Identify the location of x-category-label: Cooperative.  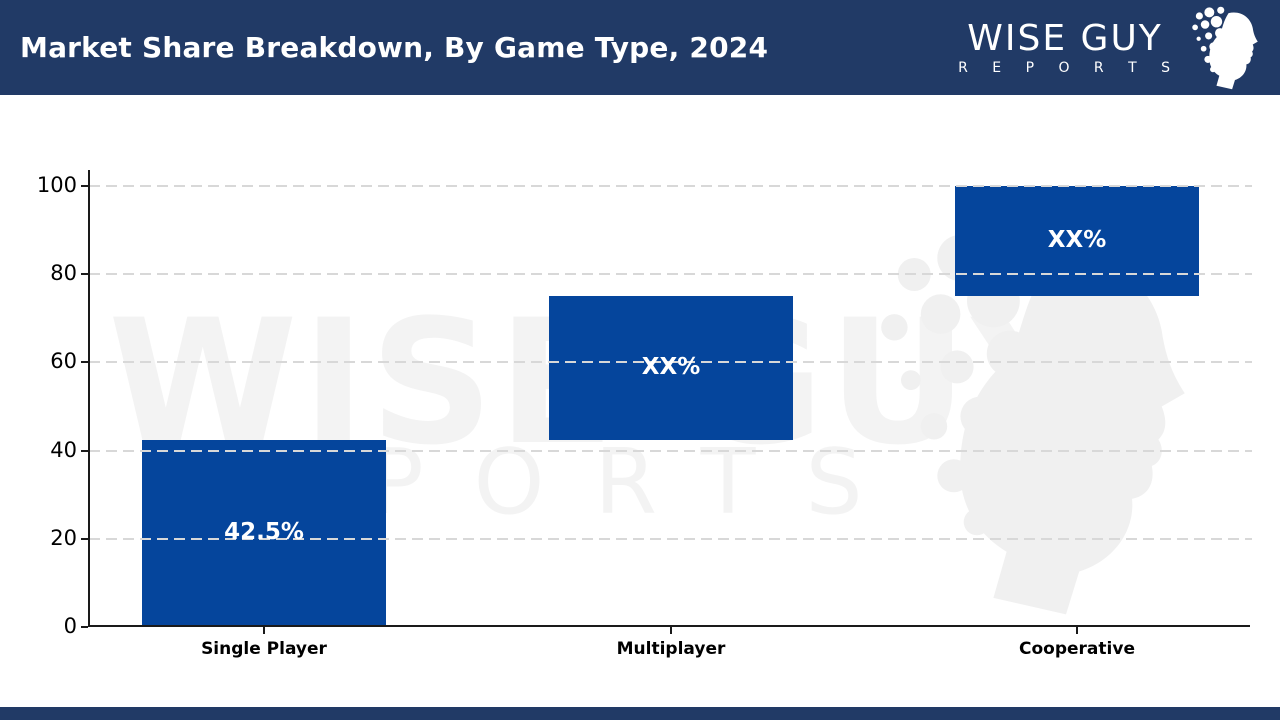
(1077, 649).